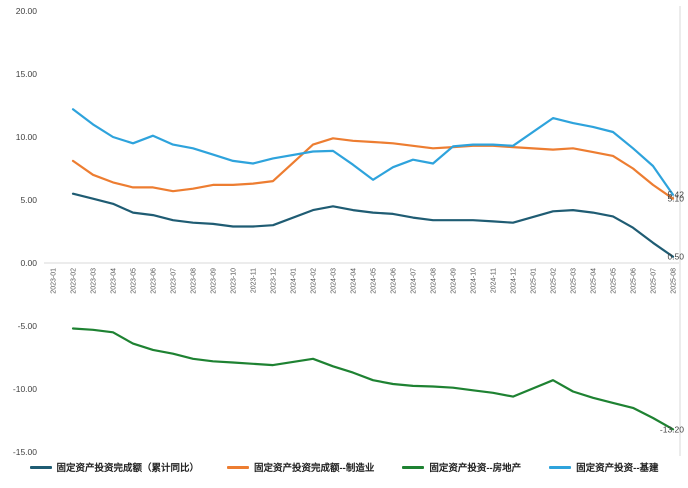  Describe the element at coordinates (294, 281) in the screenshot. I see `x-axis-tick-label: 2024-01` at that location.